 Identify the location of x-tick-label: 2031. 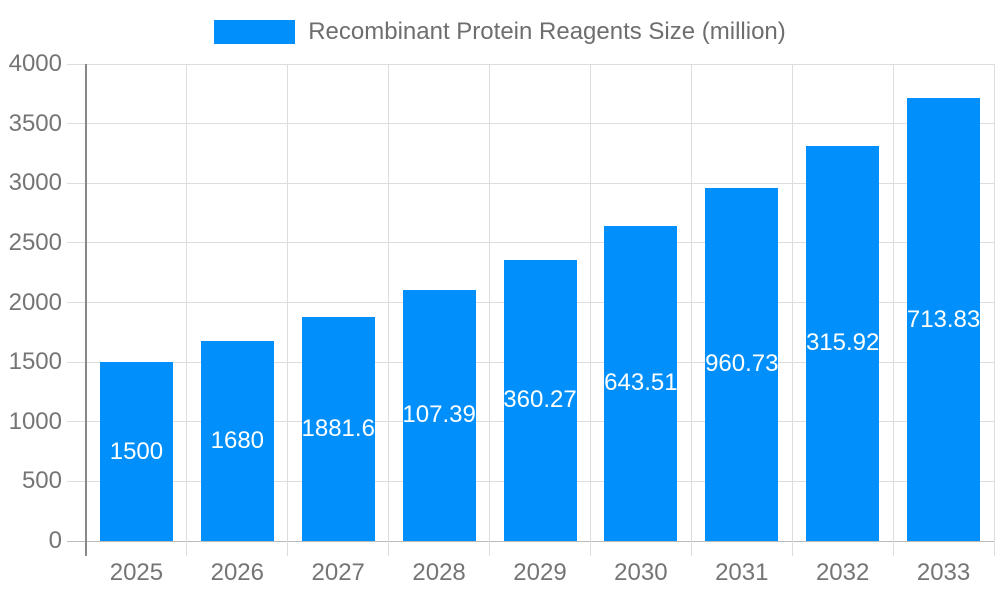
(742, 572).